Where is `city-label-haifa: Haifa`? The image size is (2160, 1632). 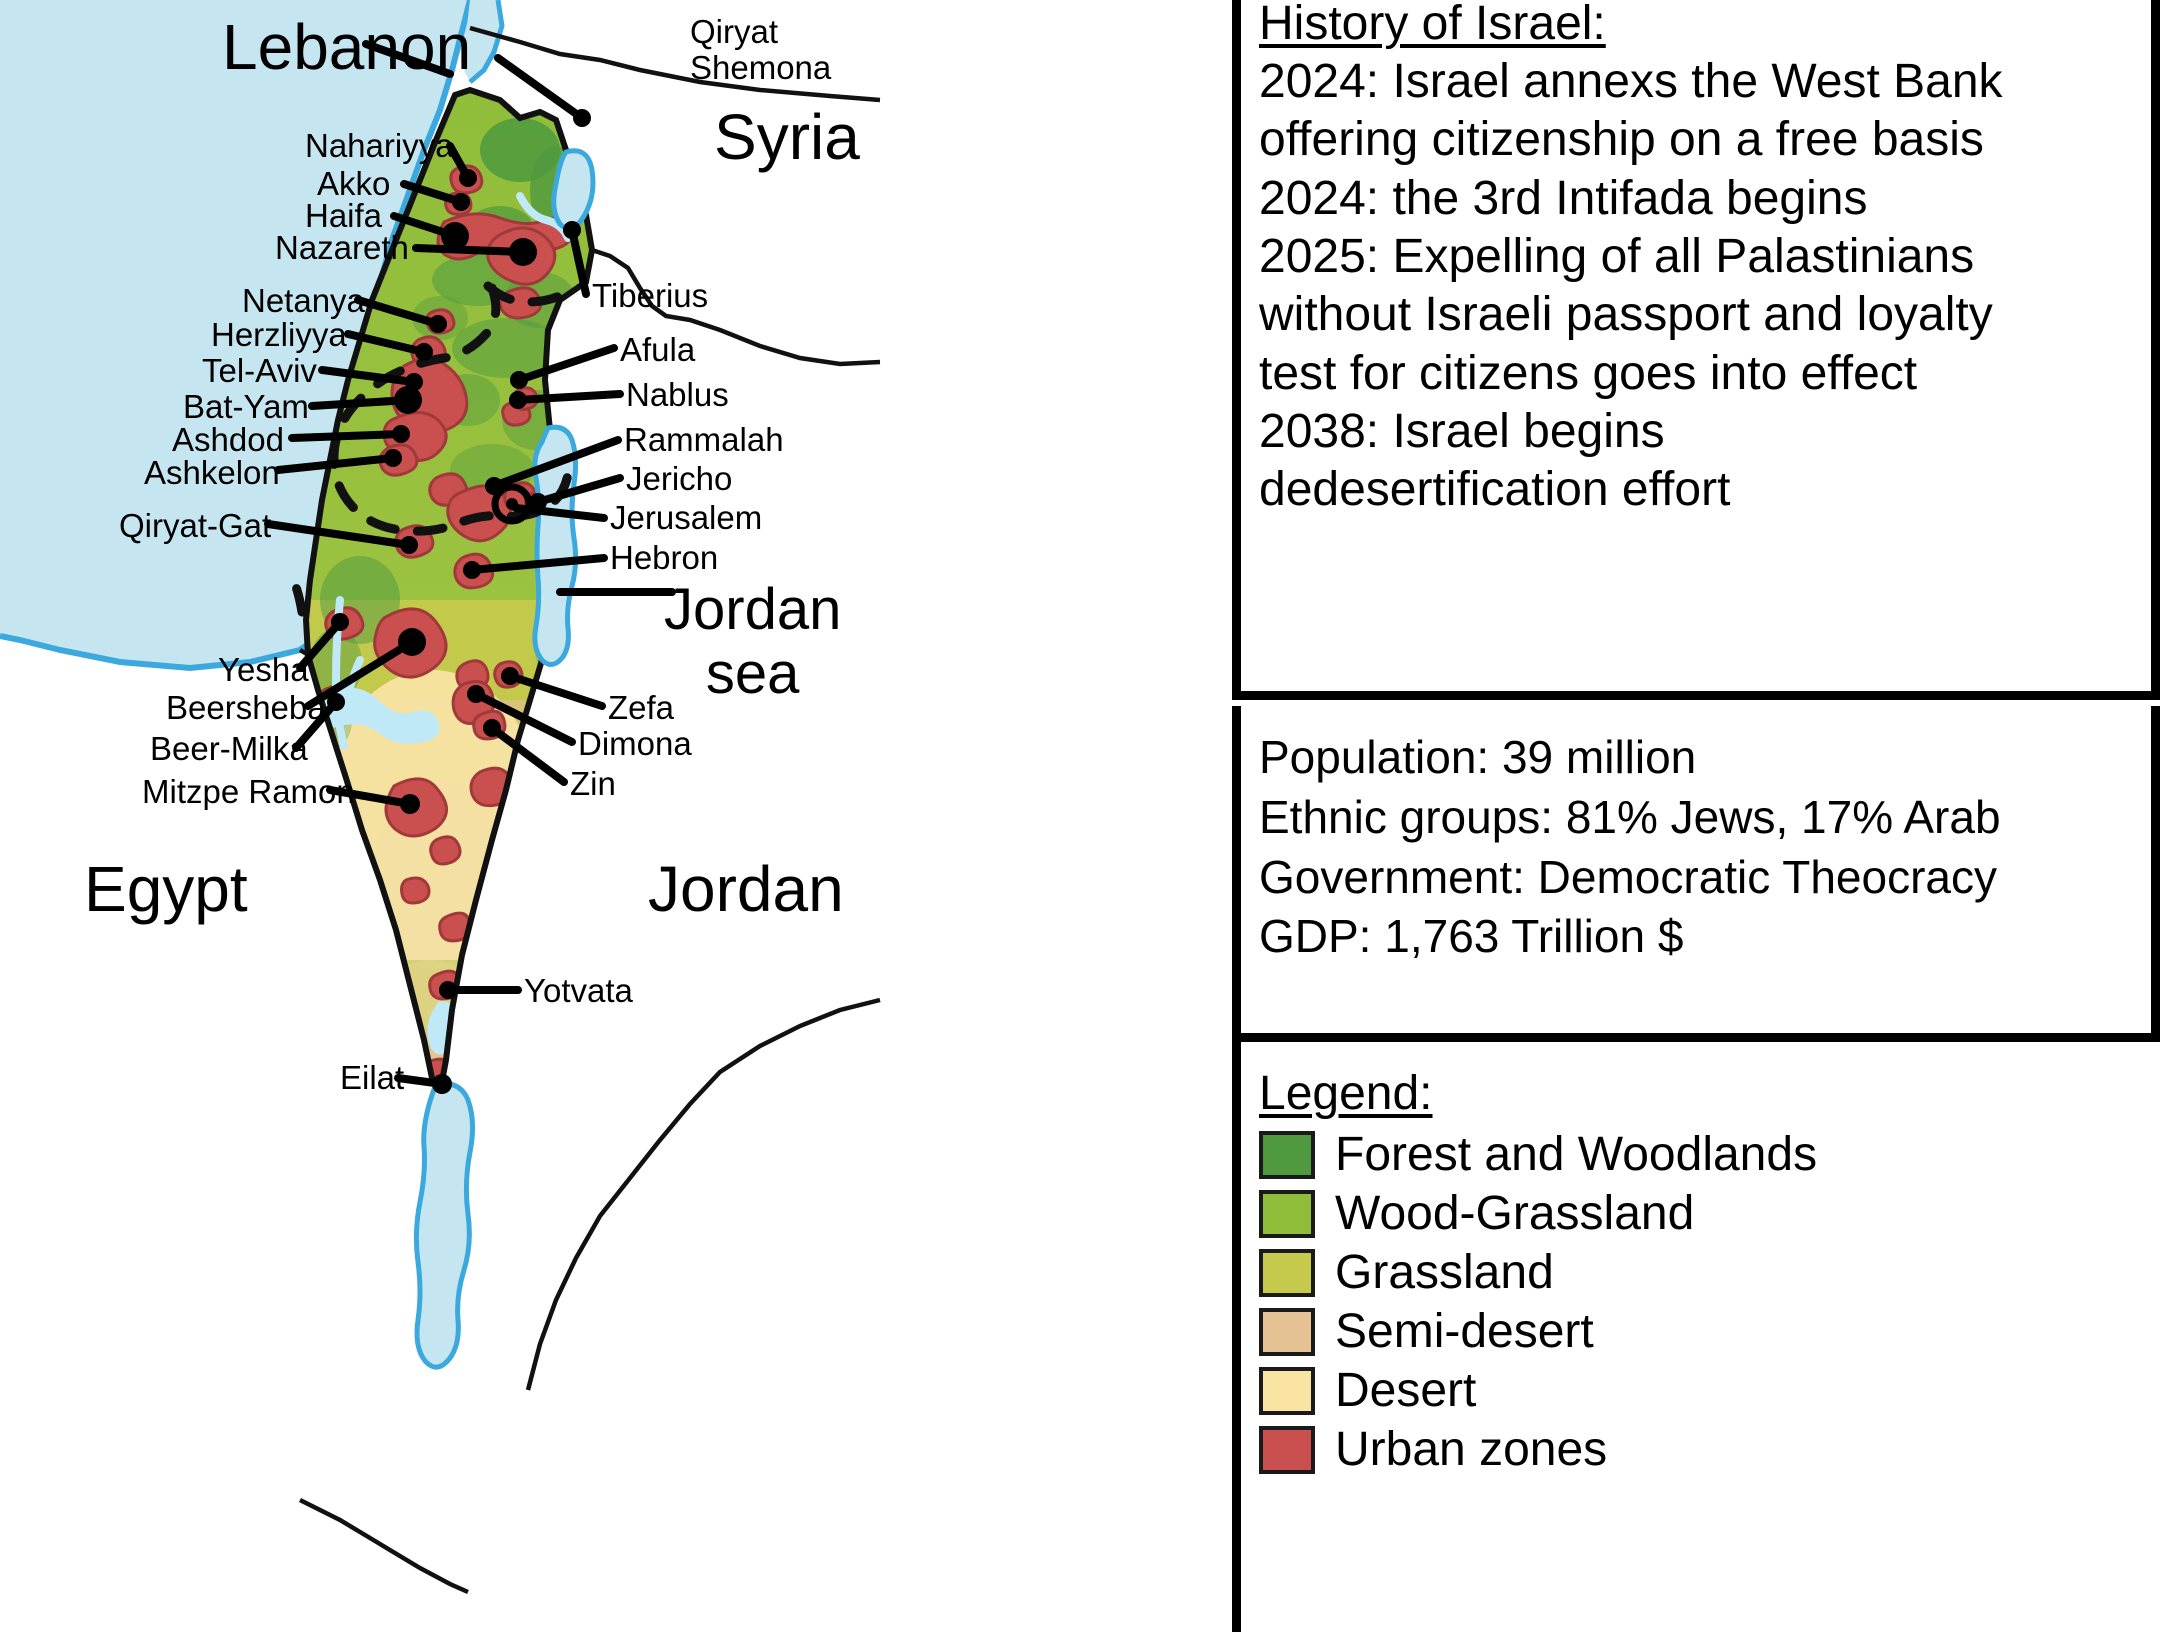
city-label-haifa: Haifa is located at coordinates (344, 215).